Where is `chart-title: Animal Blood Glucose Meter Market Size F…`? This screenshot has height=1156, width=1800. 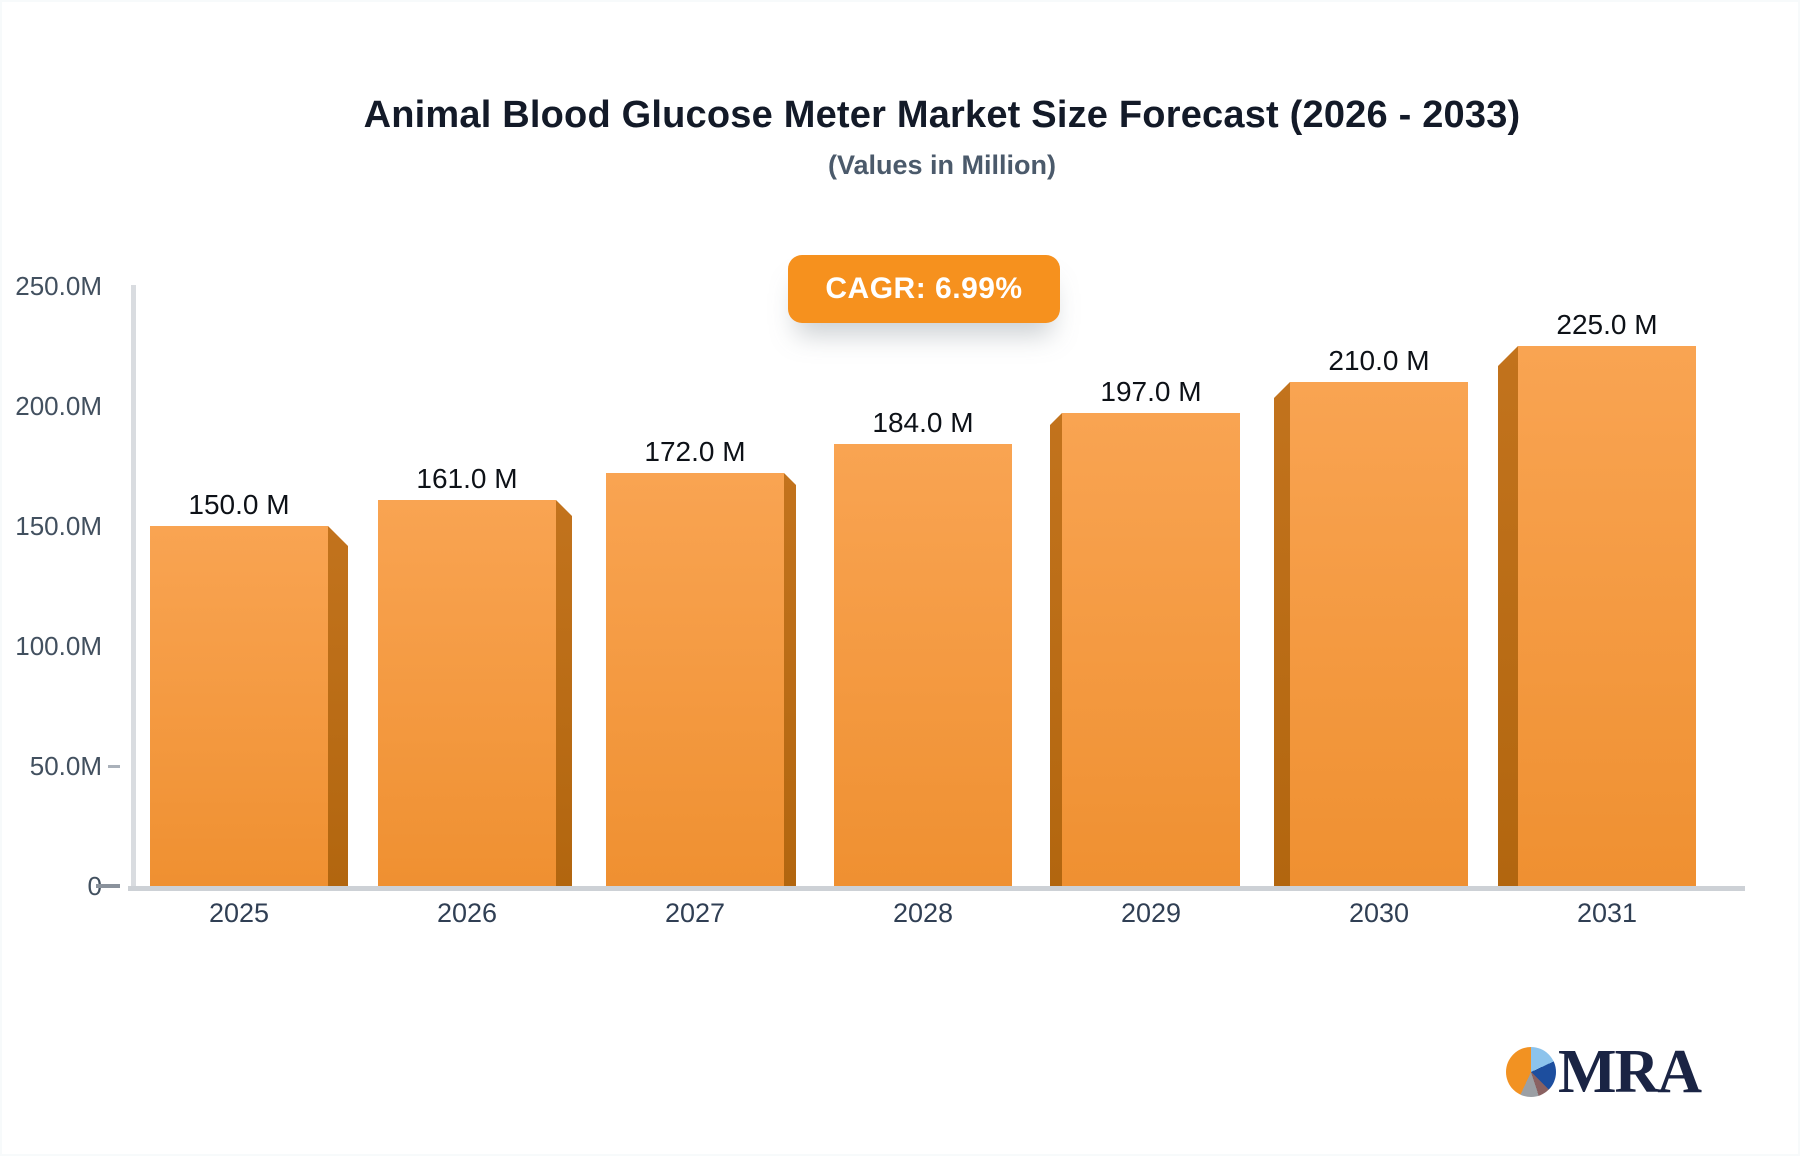 chart-title: Animal Blood Glucose Meter Market Size F… is located at coordinates (942, 115).